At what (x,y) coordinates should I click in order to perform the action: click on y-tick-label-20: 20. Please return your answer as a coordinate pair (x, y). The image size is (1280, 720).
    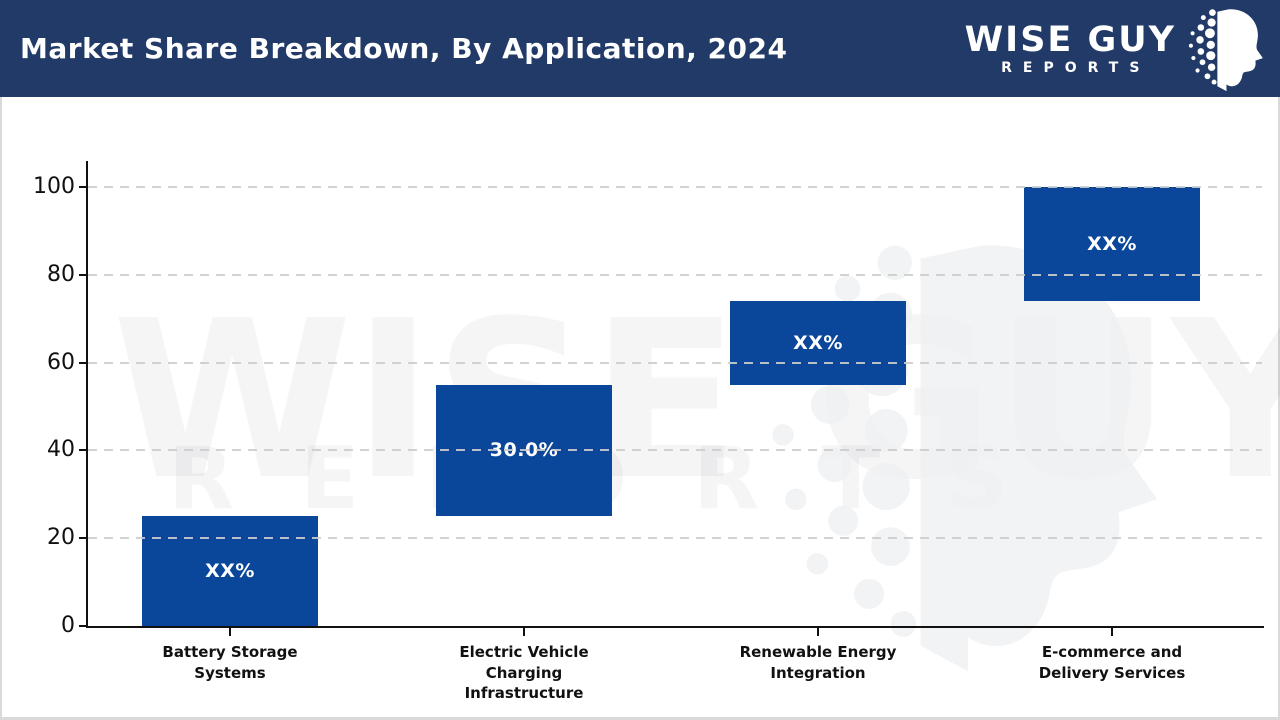
    Looking at the image, I should click on (61, 538).